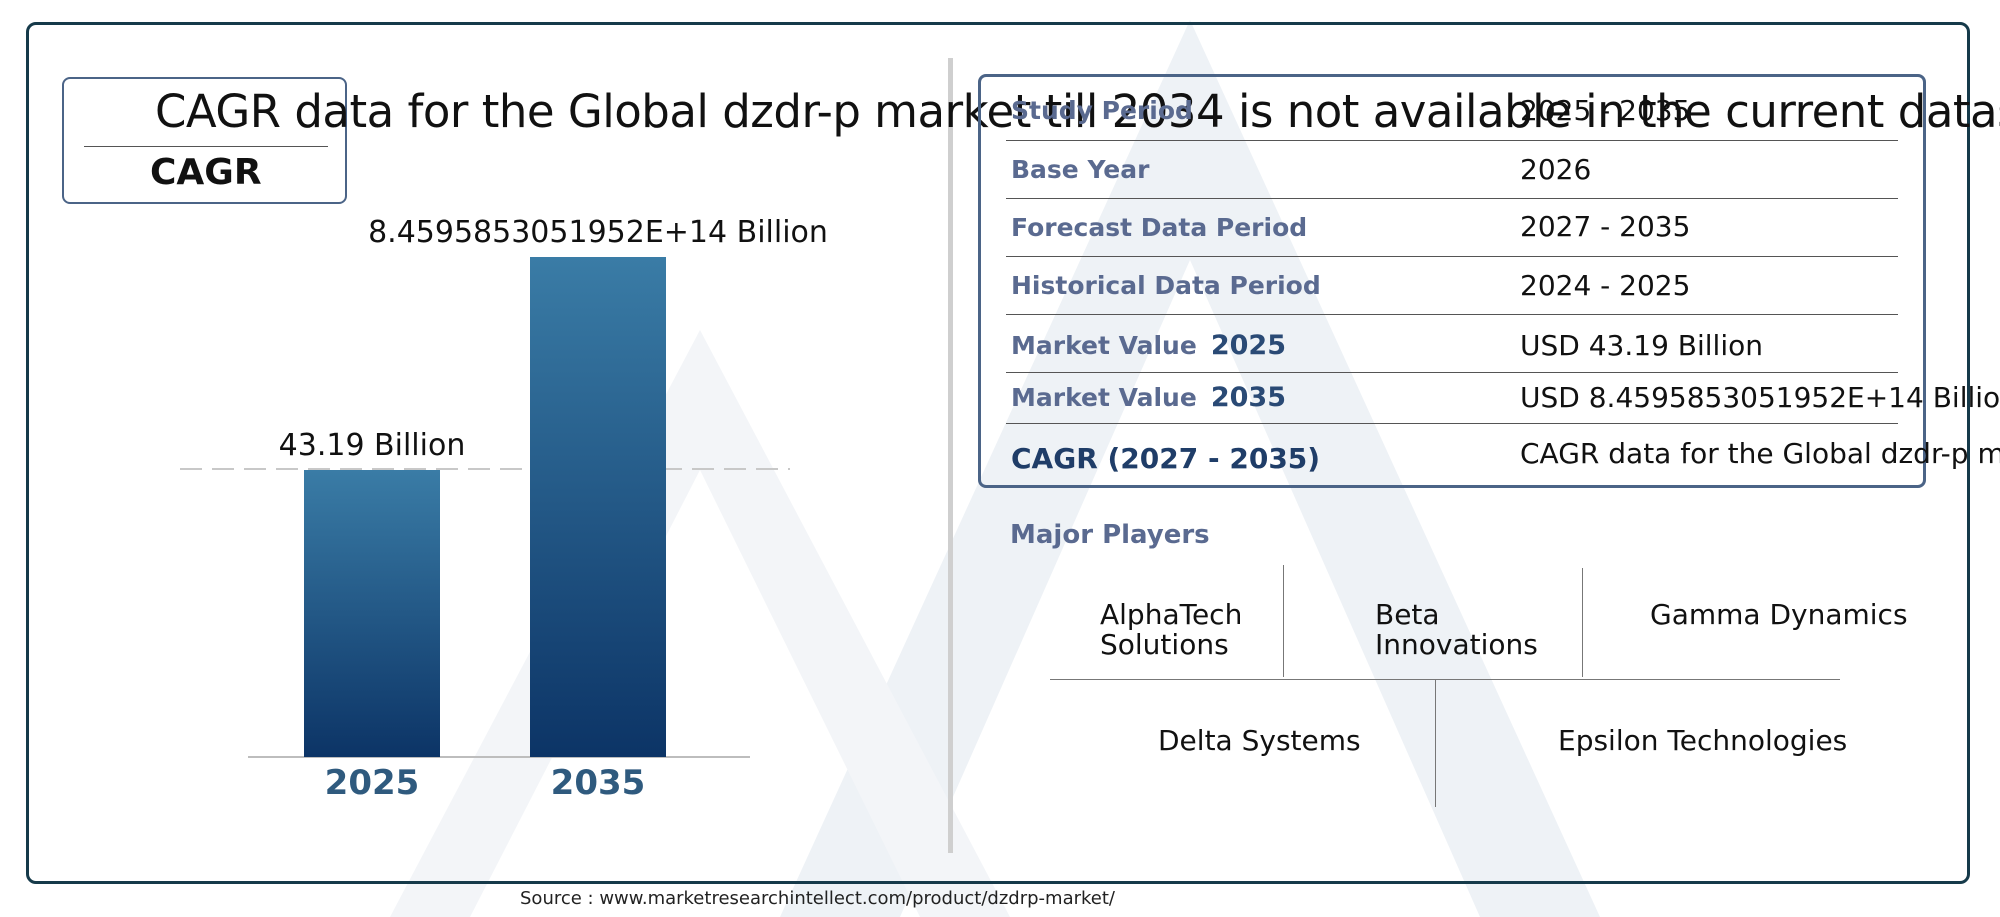  Describe the element at coordinates (1605, 285) in the screenshot. I see `row-value-historical-period: 2024 - 2025` at that location.